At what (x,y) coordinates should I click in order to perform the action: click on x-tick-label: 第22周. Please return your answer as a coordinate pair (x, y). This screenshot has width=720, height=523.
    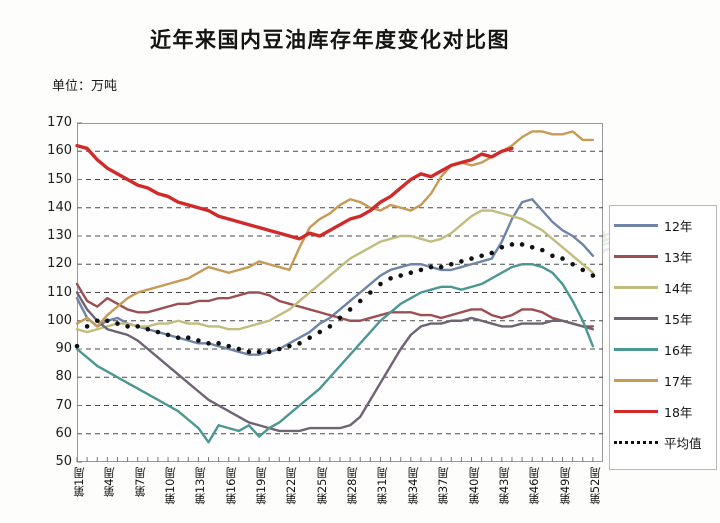
    Looking at the image, I should click on (291, 486).